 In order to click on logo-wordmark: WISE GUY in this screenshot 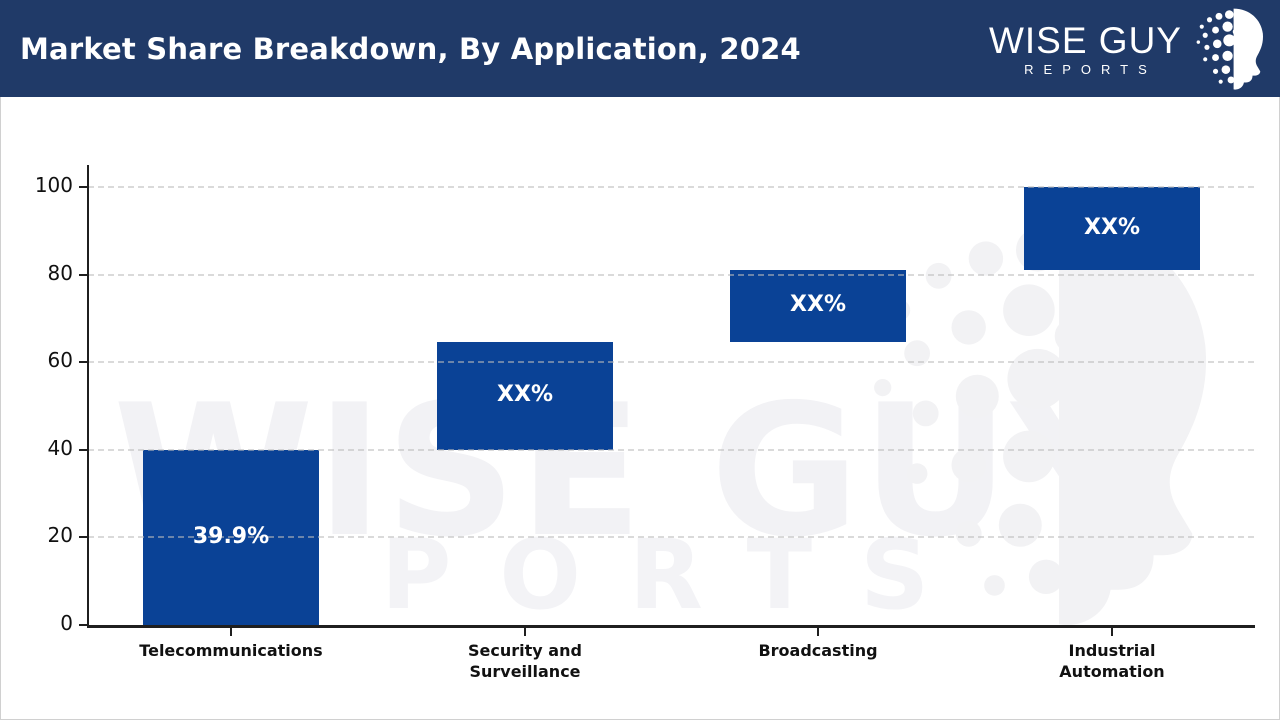, I will do `click(1085, 40)`.